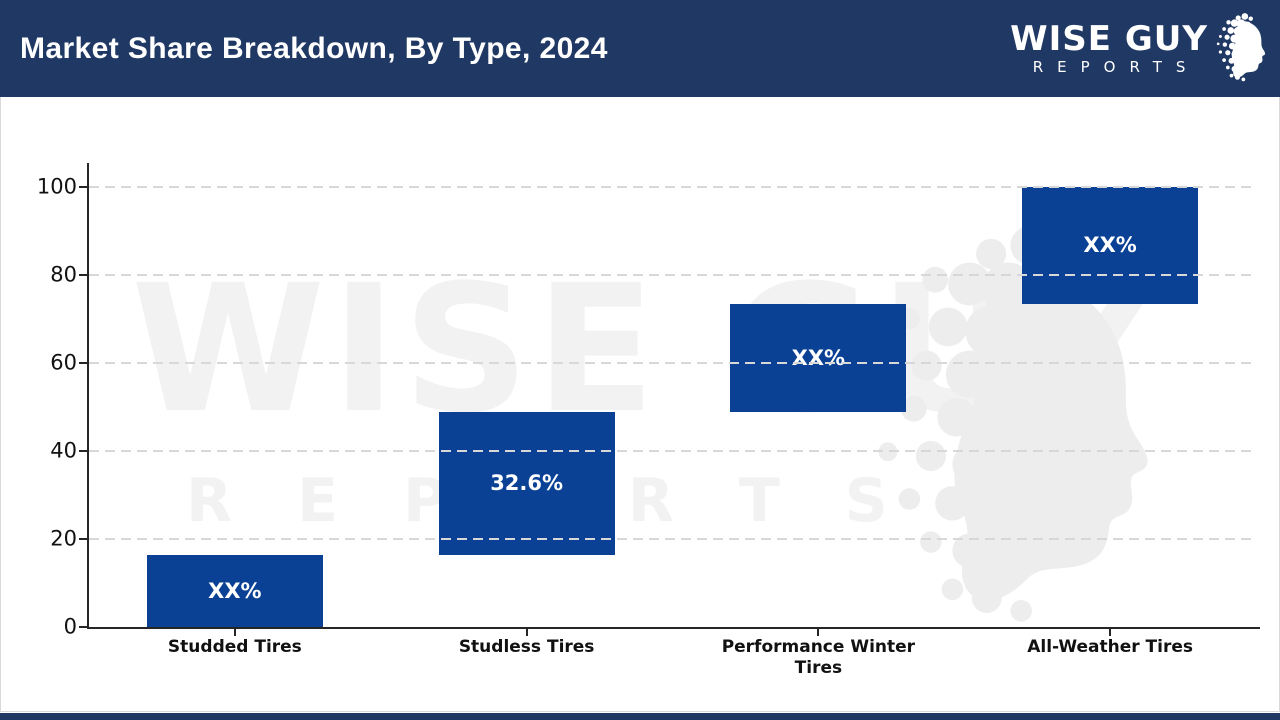  What do you see at coordinates (1241, 46) in the screenshot?
I see `wiseguy-head-icon` at bounding box center [1241, 46].